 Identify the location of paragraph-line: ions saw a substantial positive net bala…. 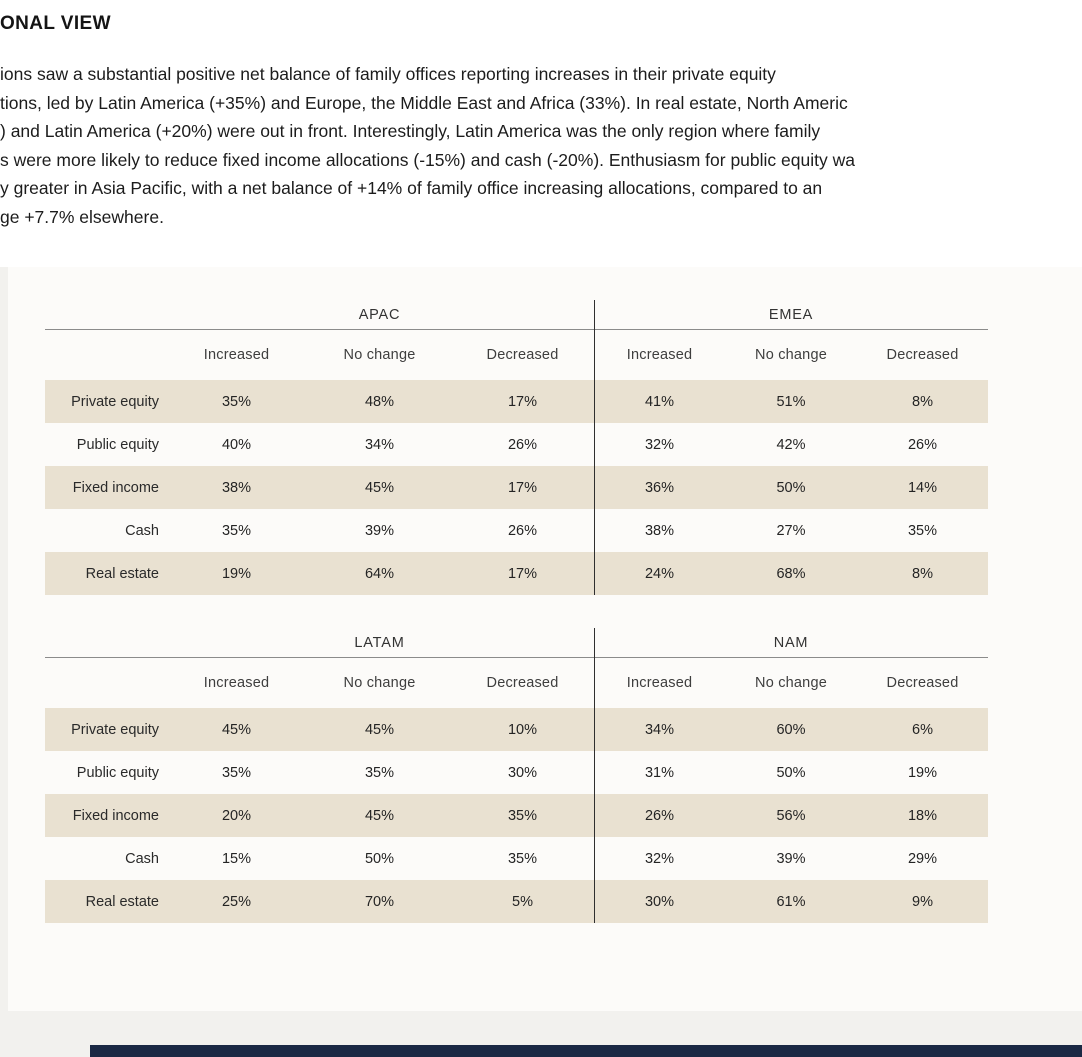
(388, 74).